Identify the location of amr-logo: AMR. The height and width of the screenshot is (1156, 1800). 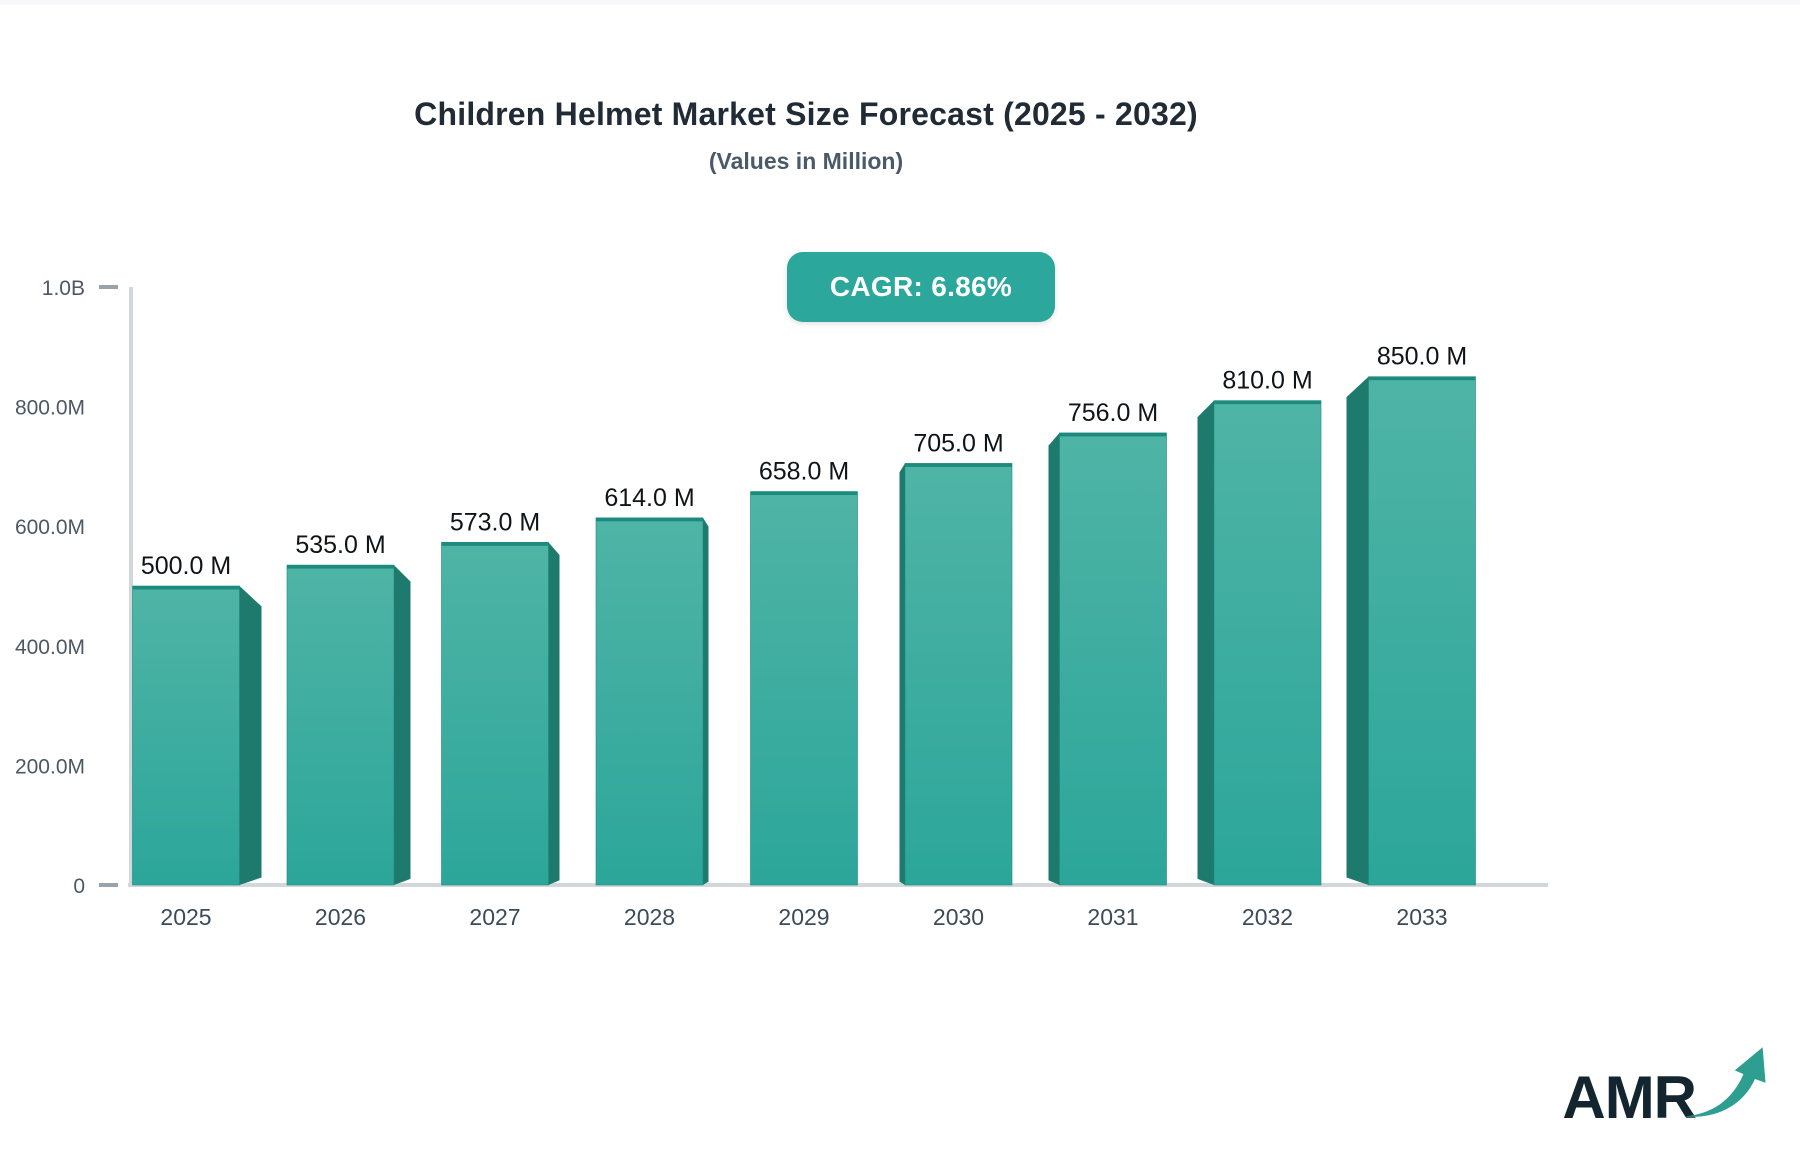
(1670, 1079).